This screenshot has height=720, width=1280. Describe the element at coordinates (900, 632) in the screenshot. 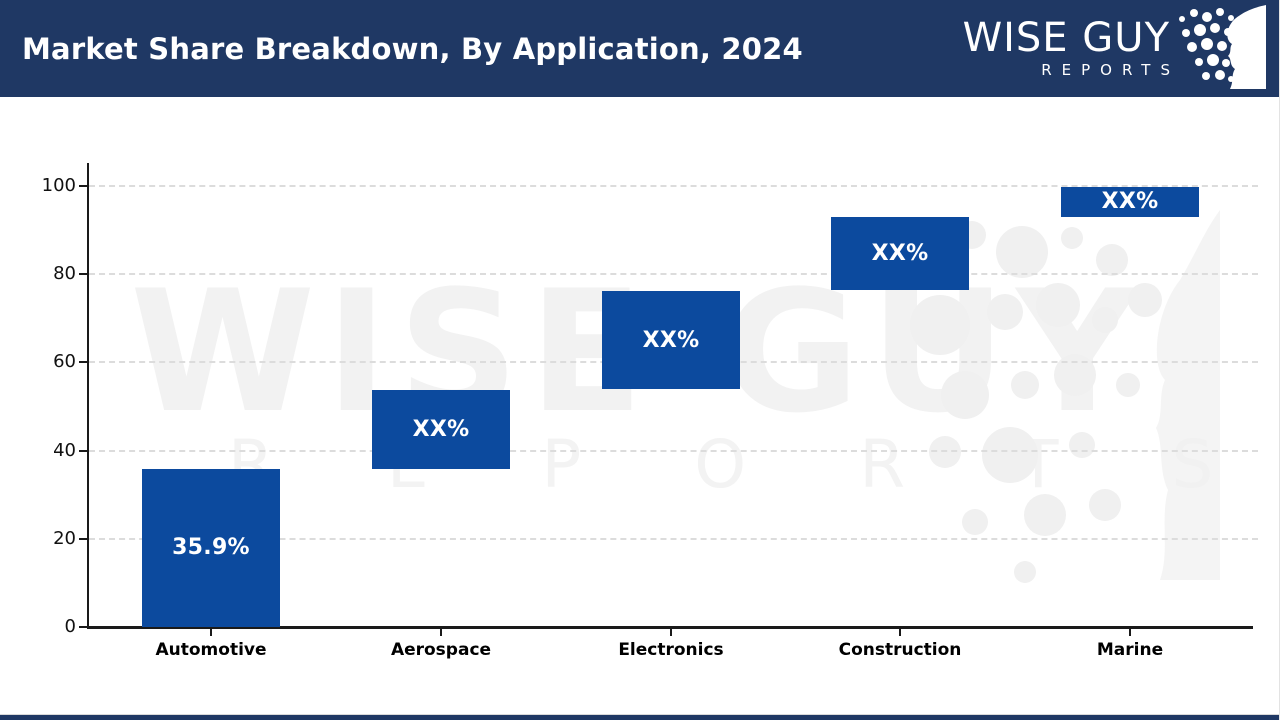

I see `x-tick-mark-construction` at that location.